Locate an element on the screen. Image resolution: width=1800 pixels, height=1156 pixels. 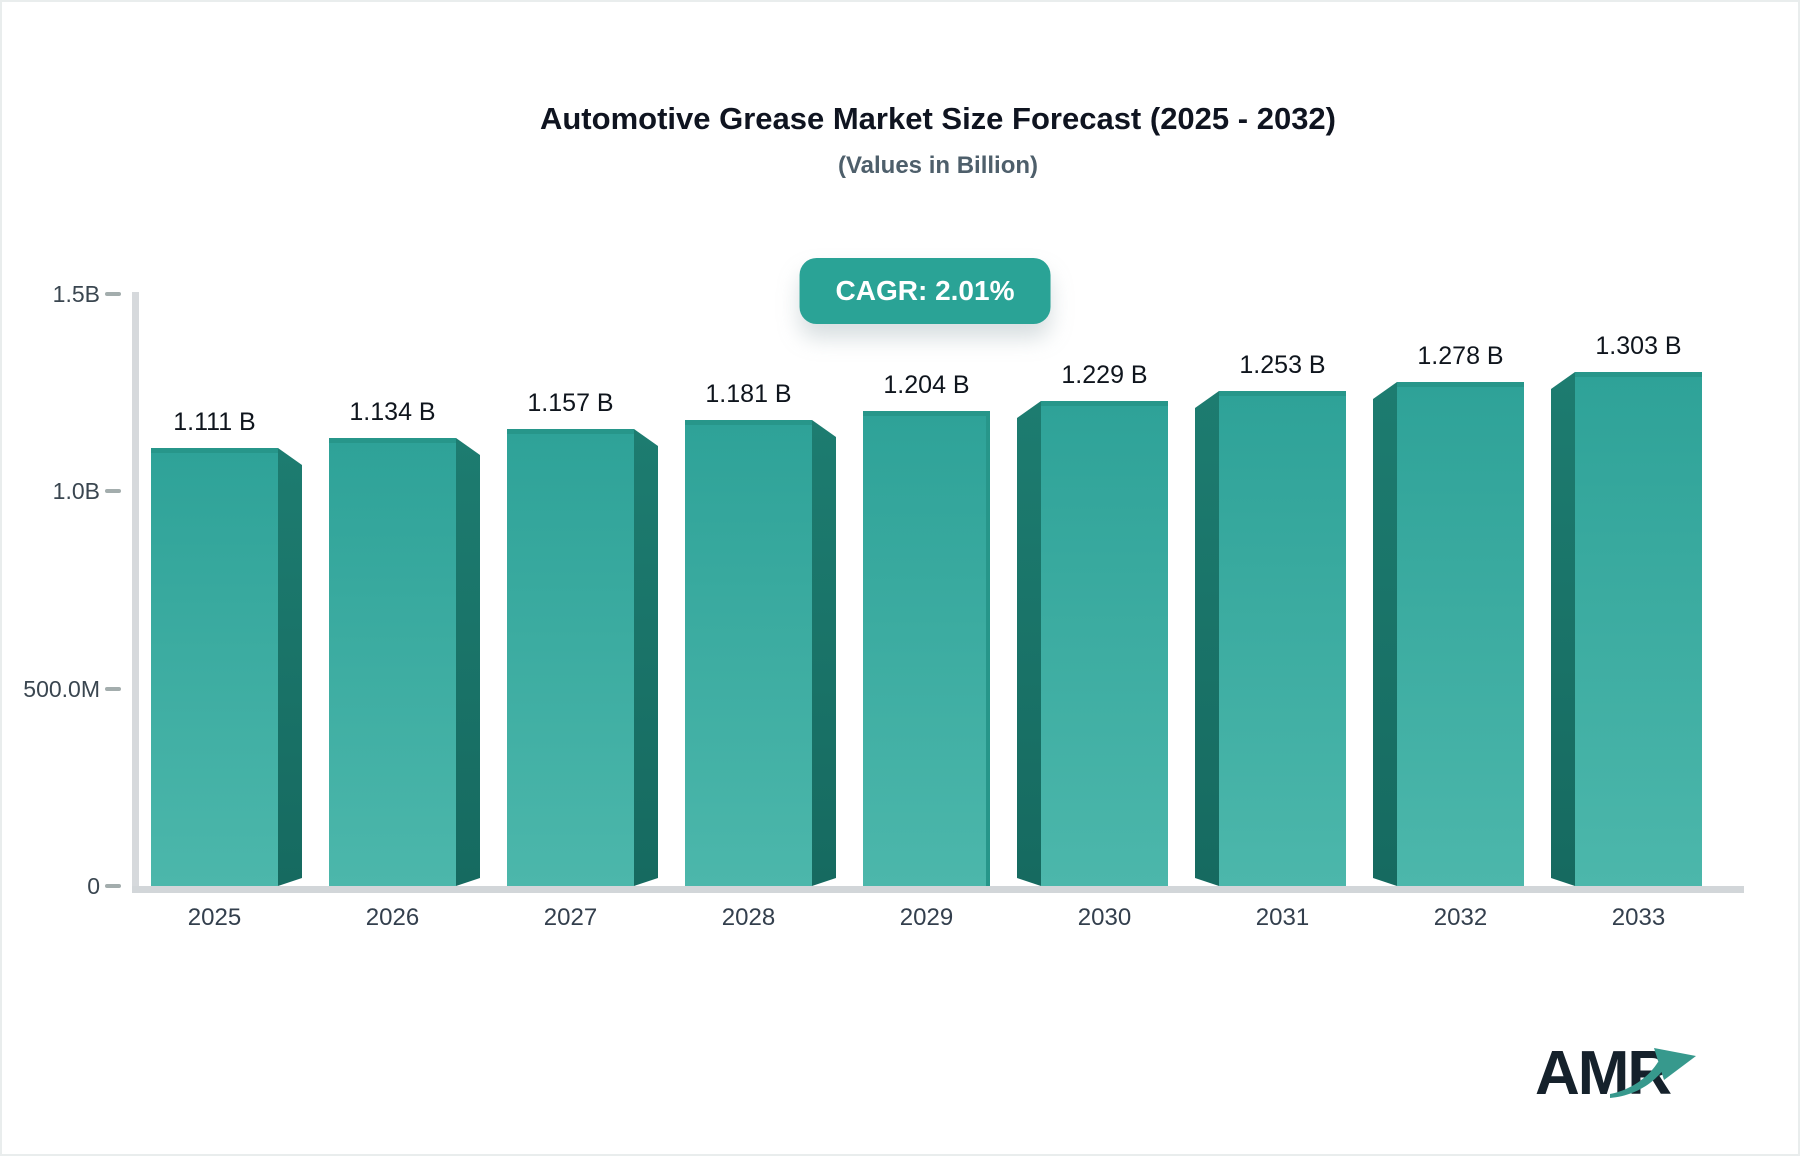
bar-value-label-2030: 1.229 B is located at coordinates (1104, 375).